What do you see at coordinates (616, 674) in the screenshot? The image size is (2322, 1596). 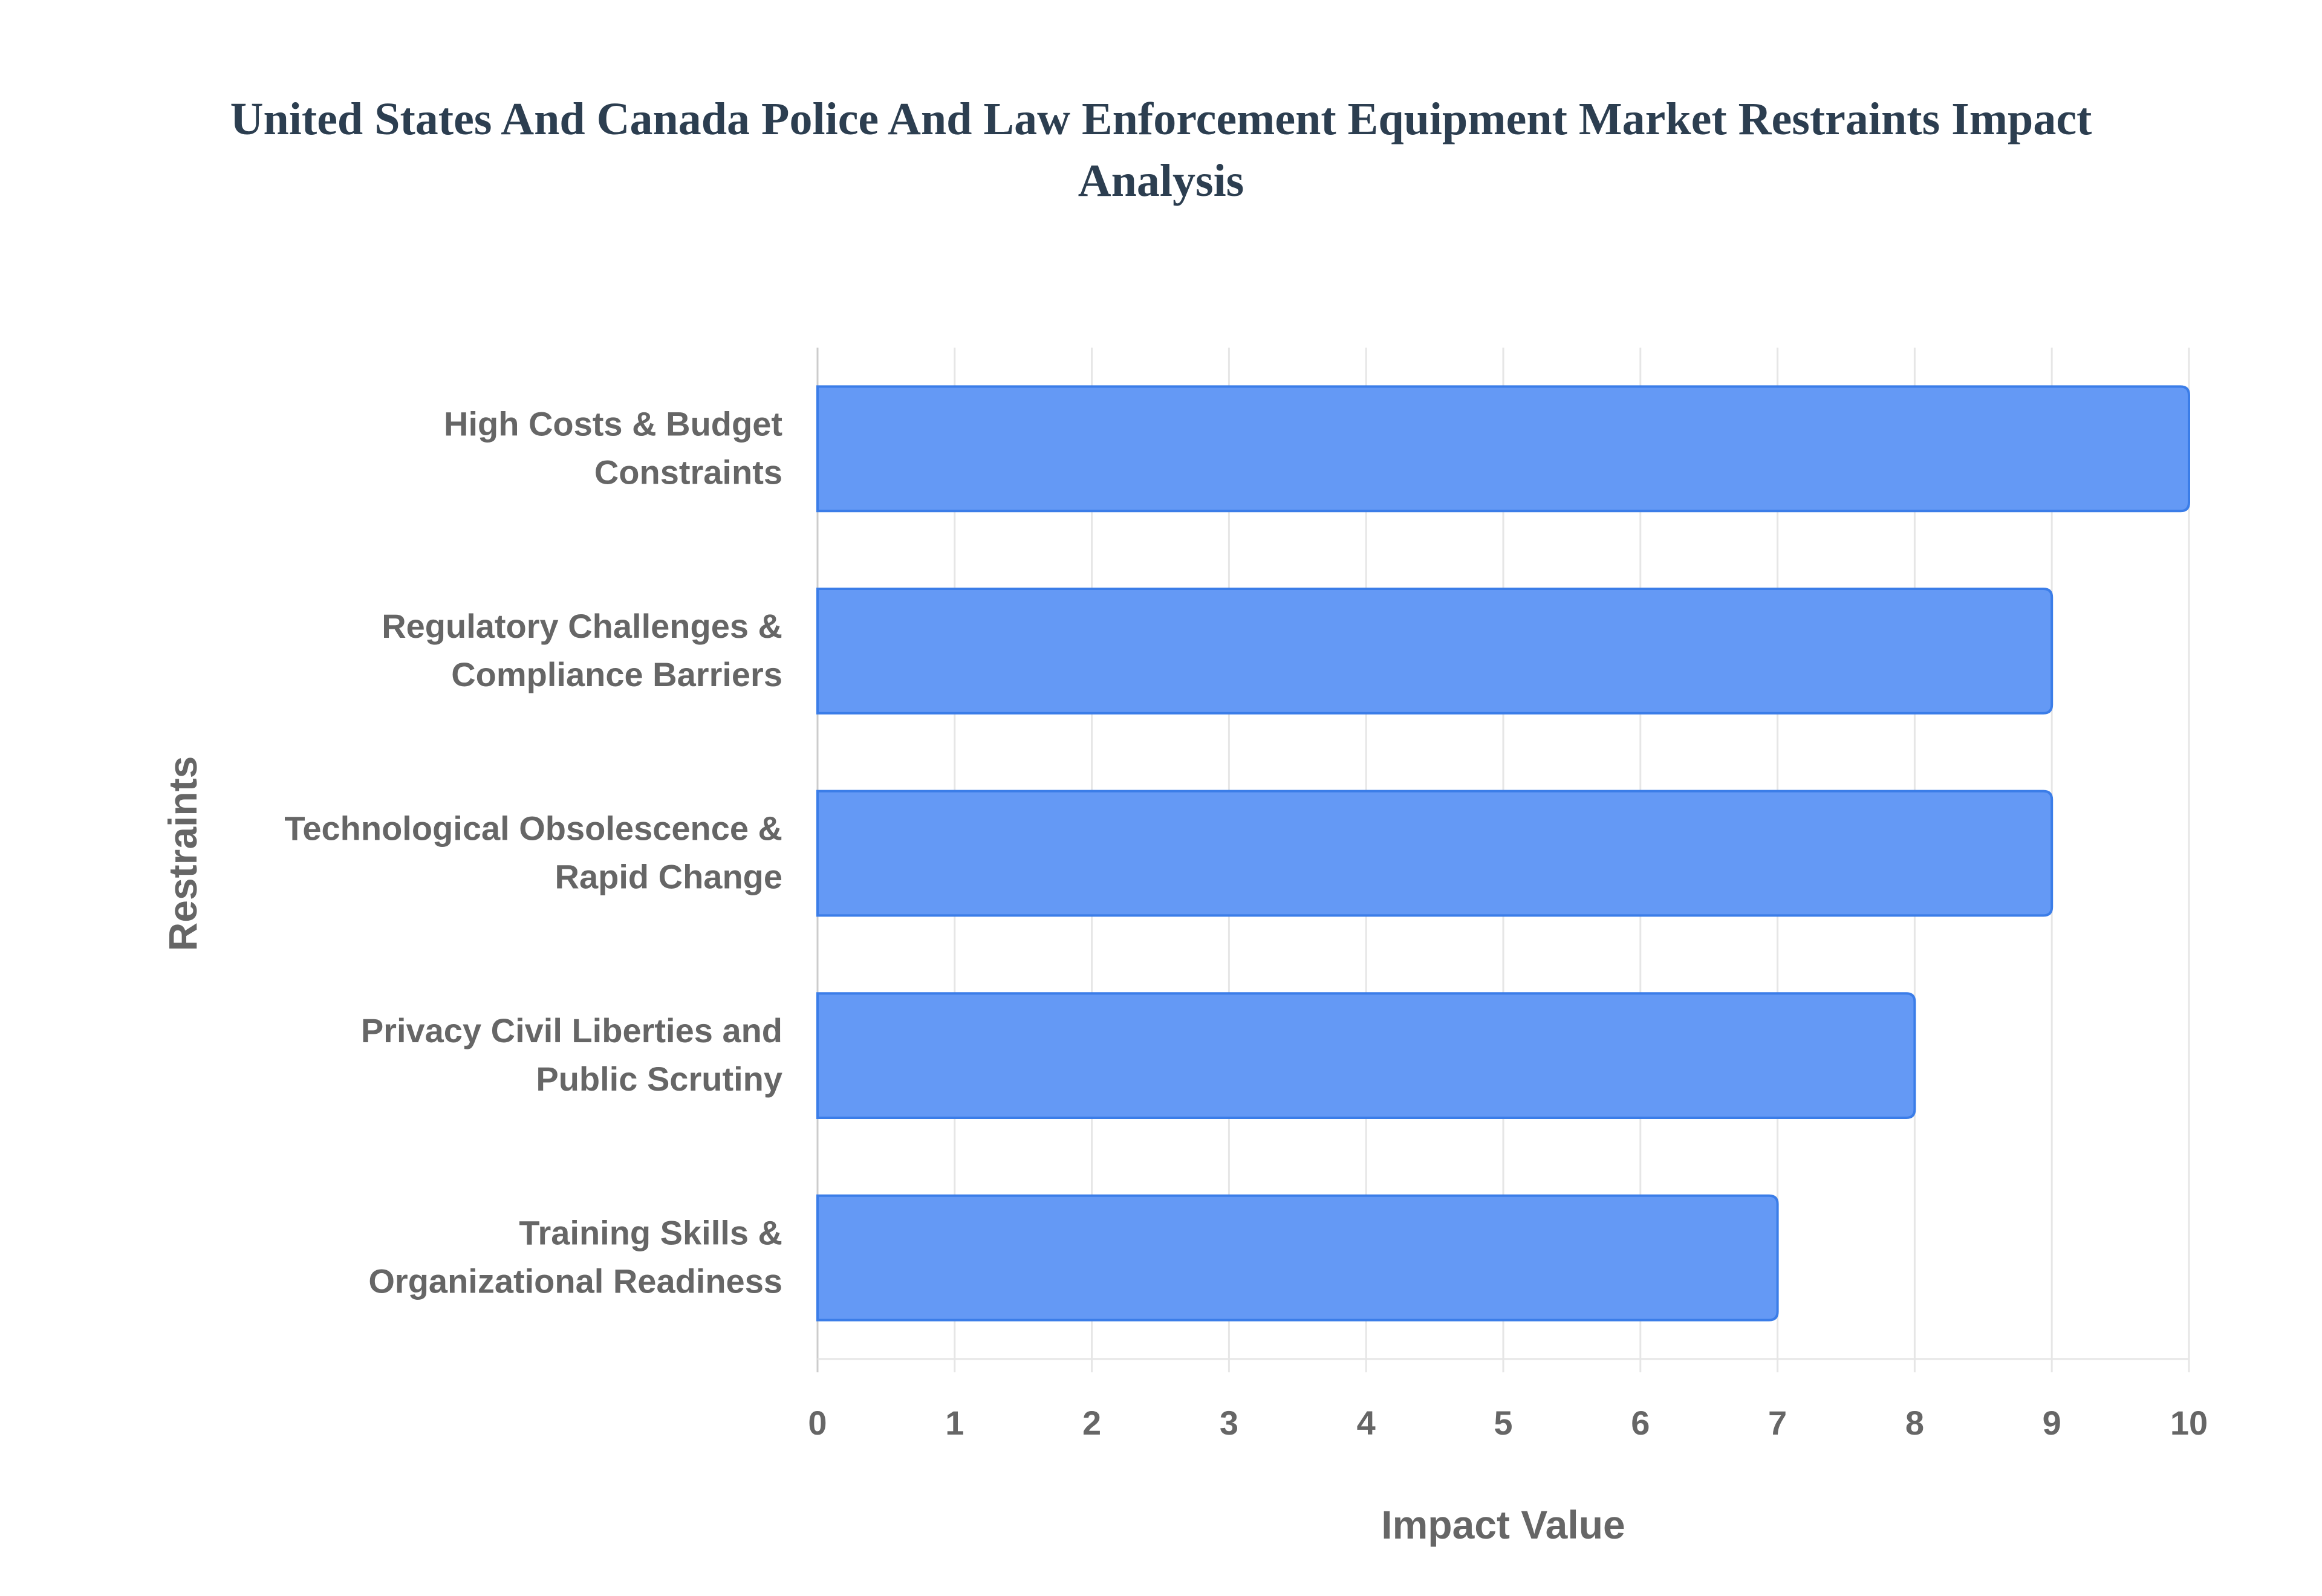 I see `category-label: Compliance Barriers` at bounding box center [616, 674].